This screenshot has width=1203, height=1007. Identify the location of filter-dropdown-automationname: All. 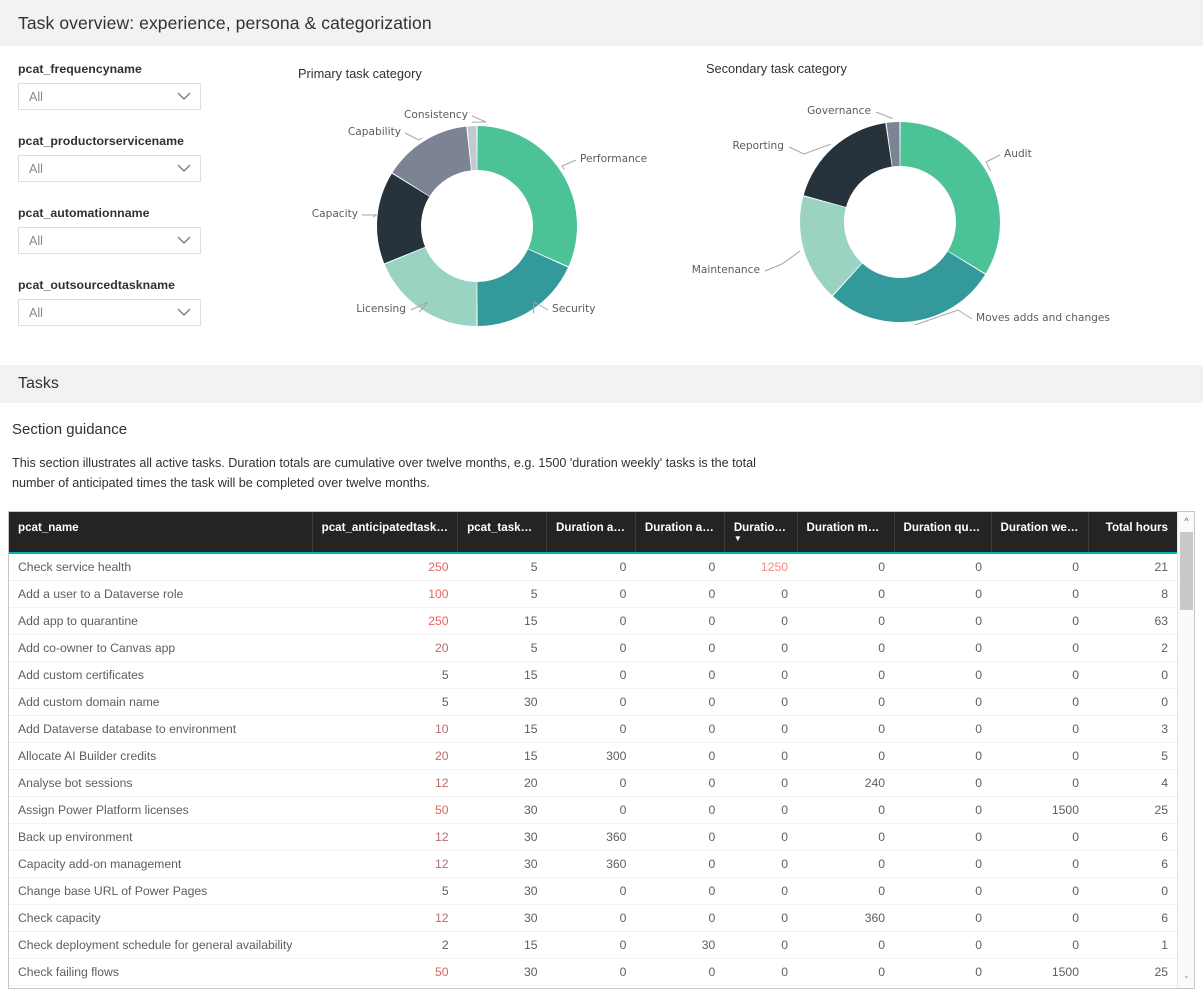
(109, 240).